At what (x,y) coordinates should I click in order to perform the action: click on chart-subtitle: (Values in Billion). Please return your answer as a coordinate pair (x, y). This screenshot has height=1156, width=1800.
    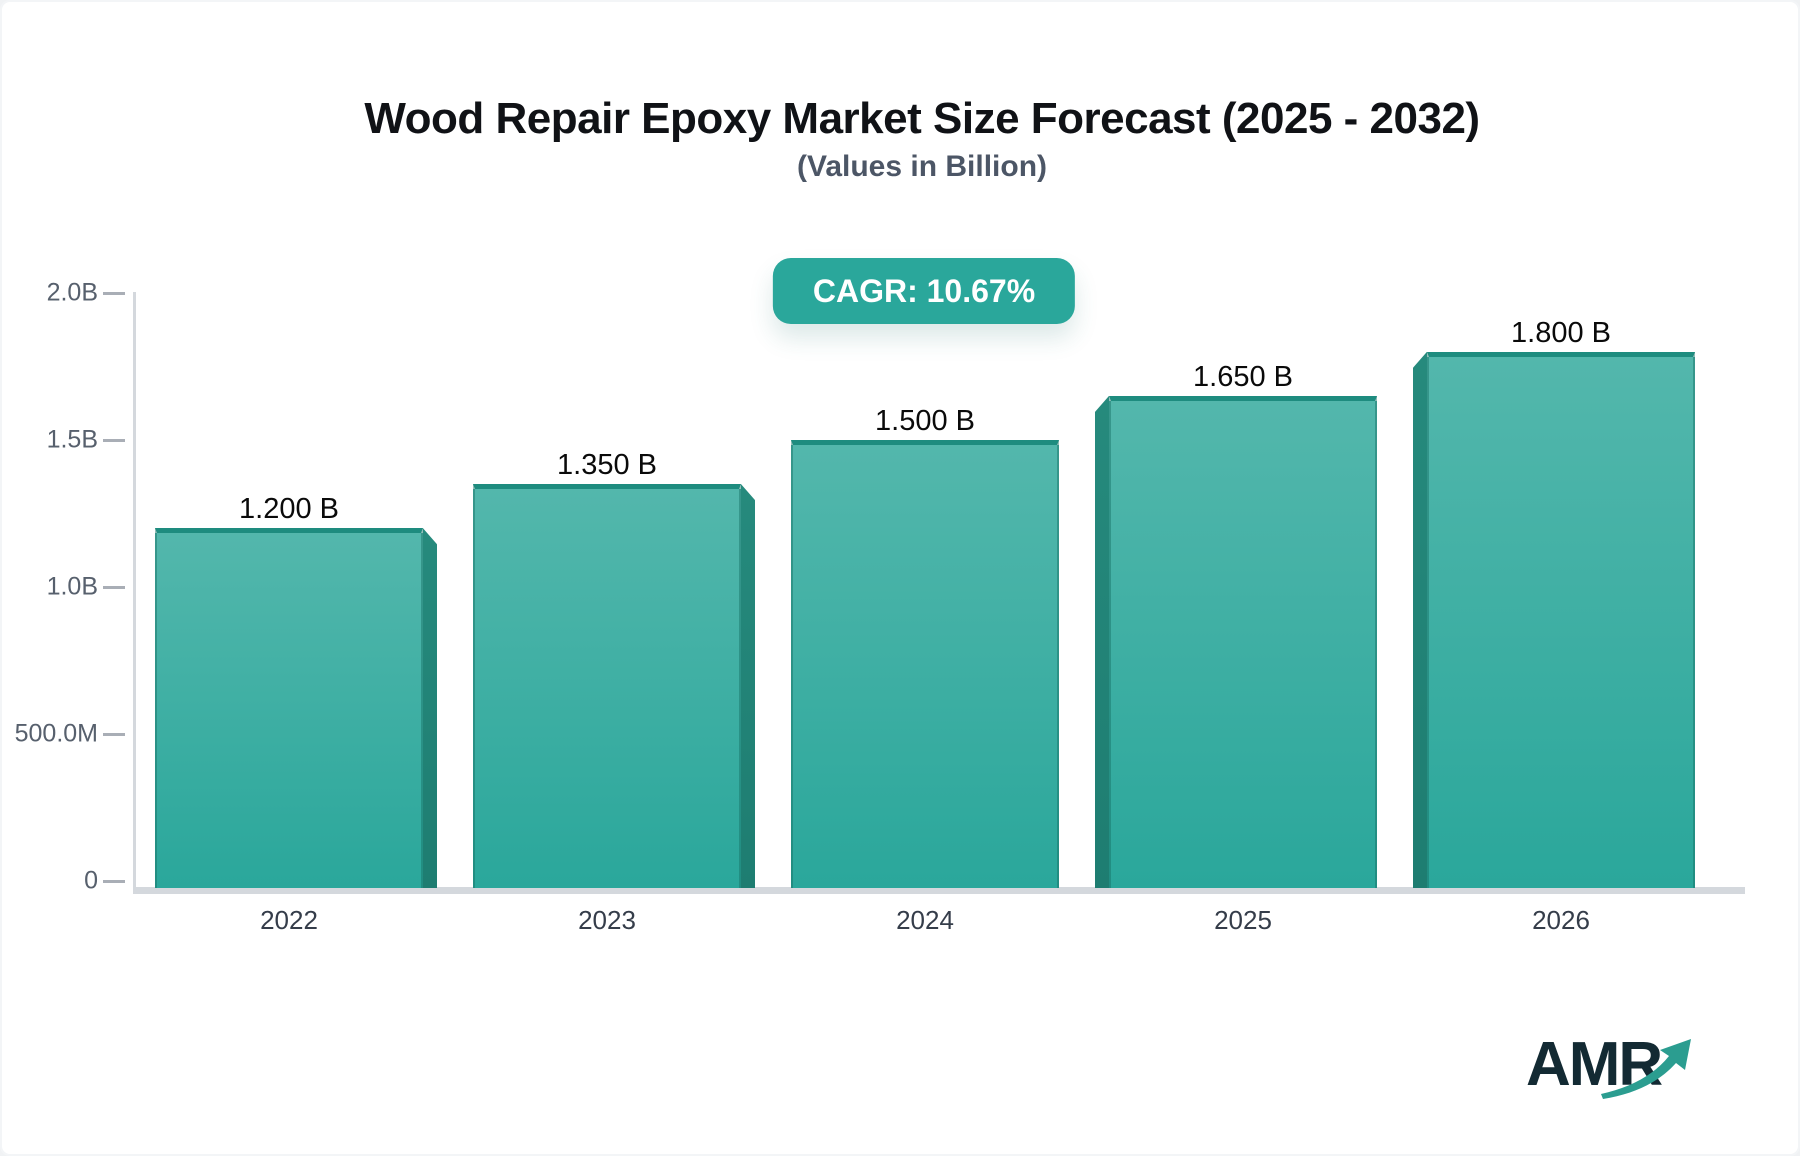
    Looking at the image, I should click on (922, 166).